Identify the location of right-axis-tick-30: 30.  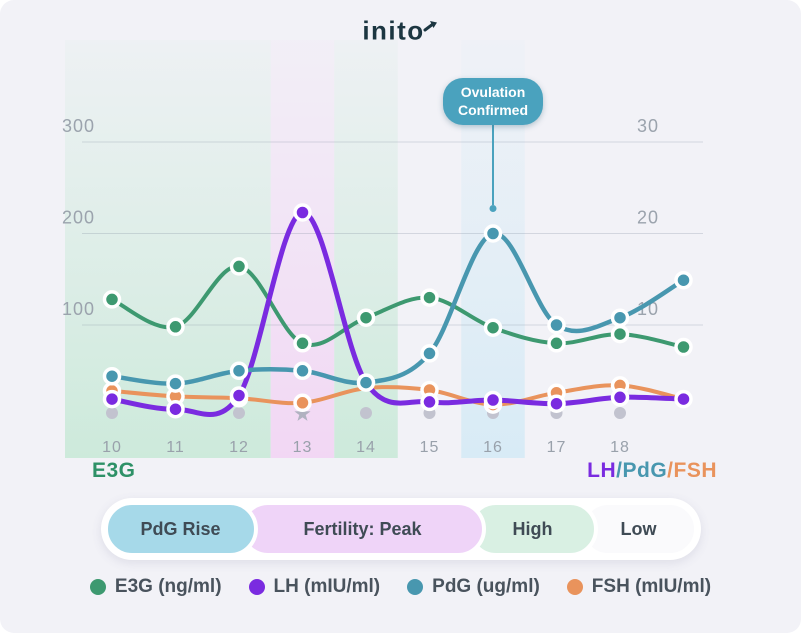
(648, 126).